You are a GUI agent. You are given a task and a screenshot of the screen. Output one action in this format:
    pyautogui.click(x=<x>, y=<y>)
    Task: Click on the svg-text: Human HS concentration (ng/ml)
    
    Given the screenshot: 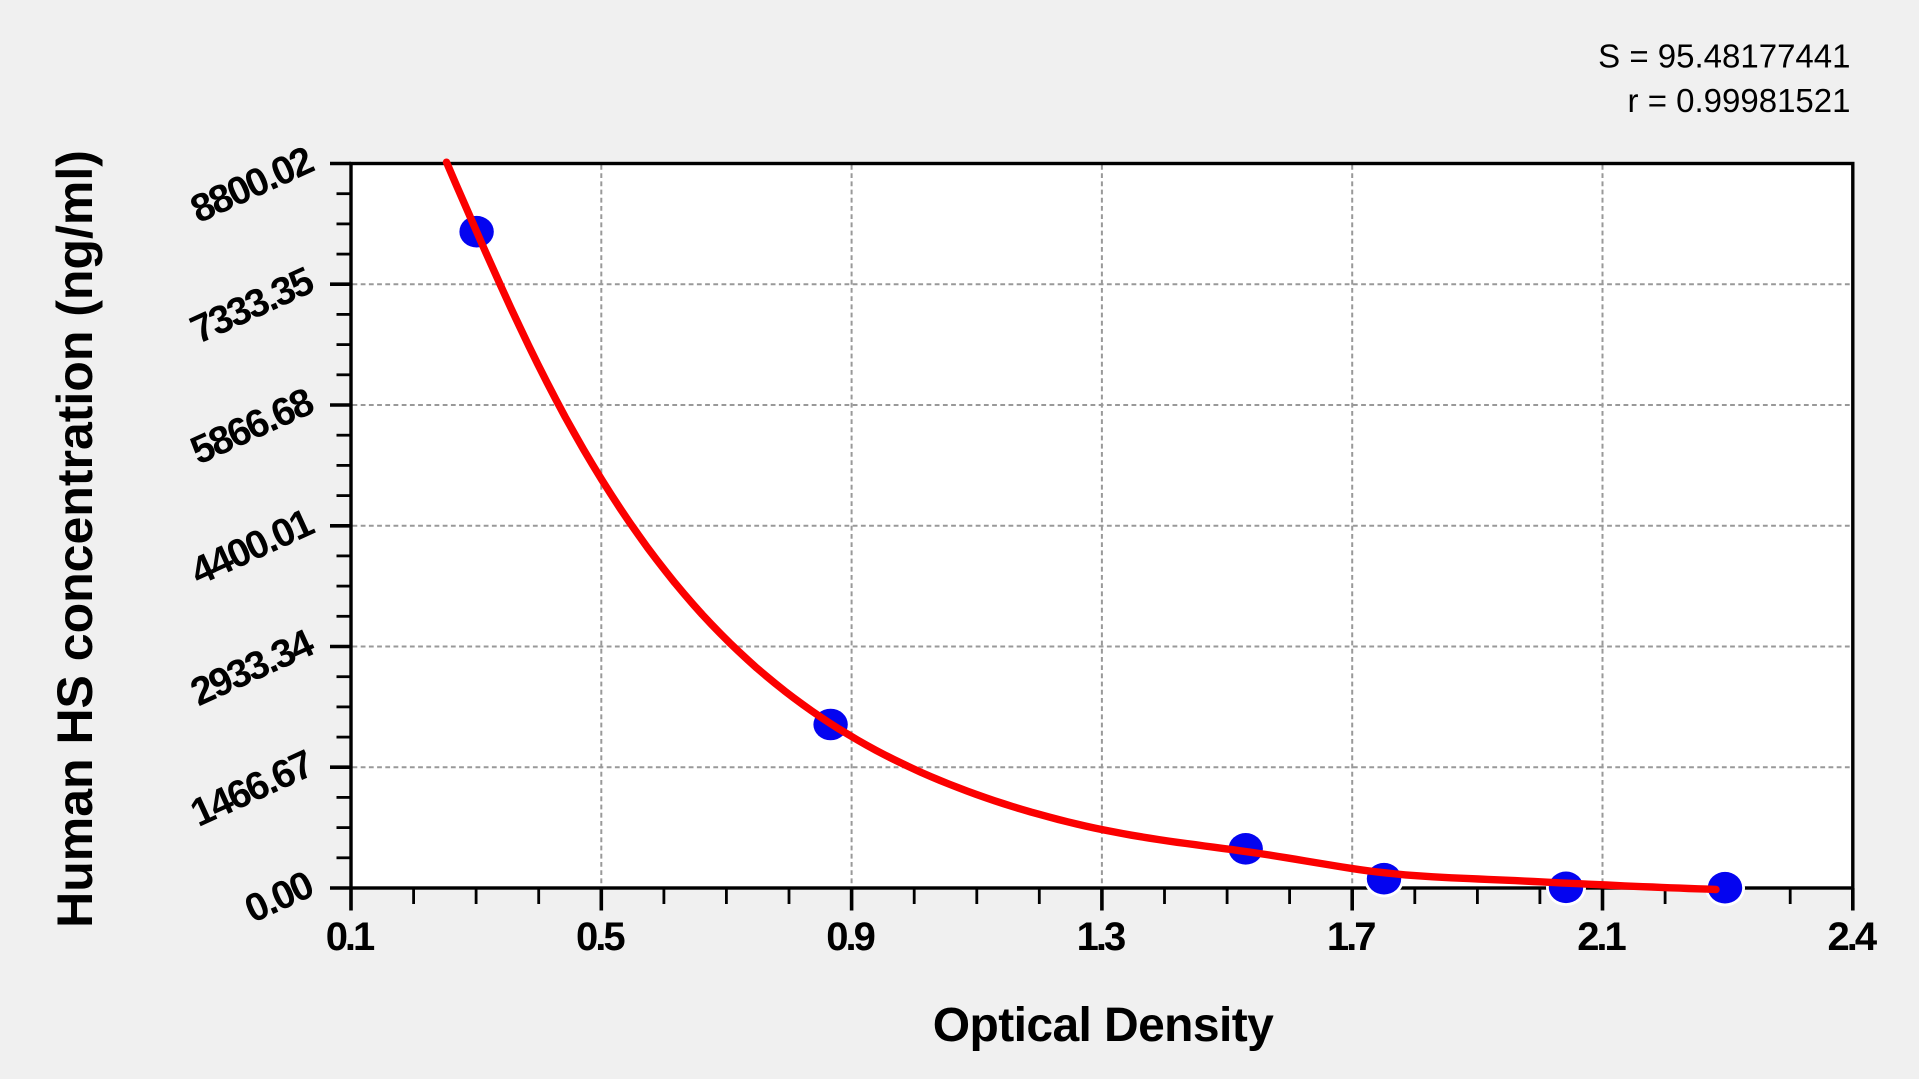 What is the action you would take?
    pyautogui.click(x=75, y=539)
    